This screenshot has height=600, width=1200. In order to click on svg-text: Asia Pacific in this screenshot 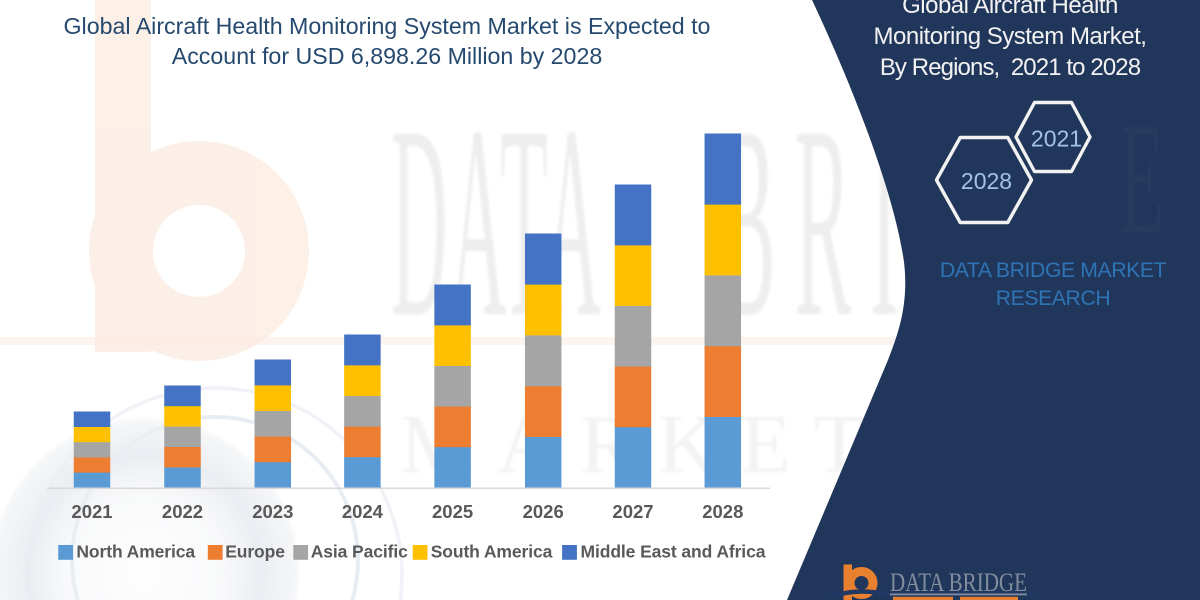, I will do `click(359, 552)`.